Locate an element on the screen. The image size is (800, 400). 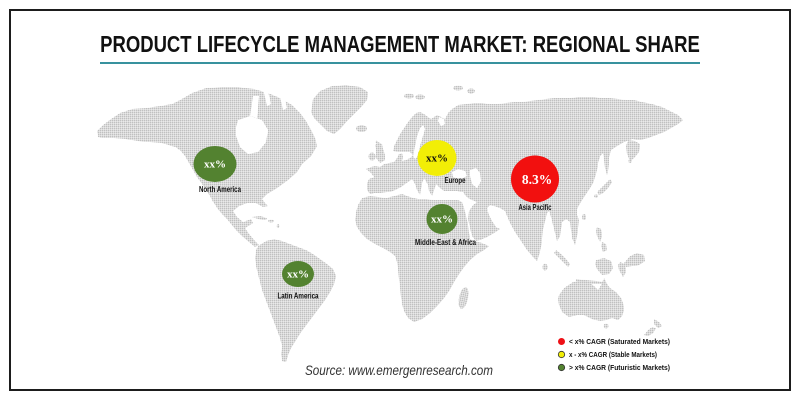
svg-text: Europe is located at coordinates (455, 180).